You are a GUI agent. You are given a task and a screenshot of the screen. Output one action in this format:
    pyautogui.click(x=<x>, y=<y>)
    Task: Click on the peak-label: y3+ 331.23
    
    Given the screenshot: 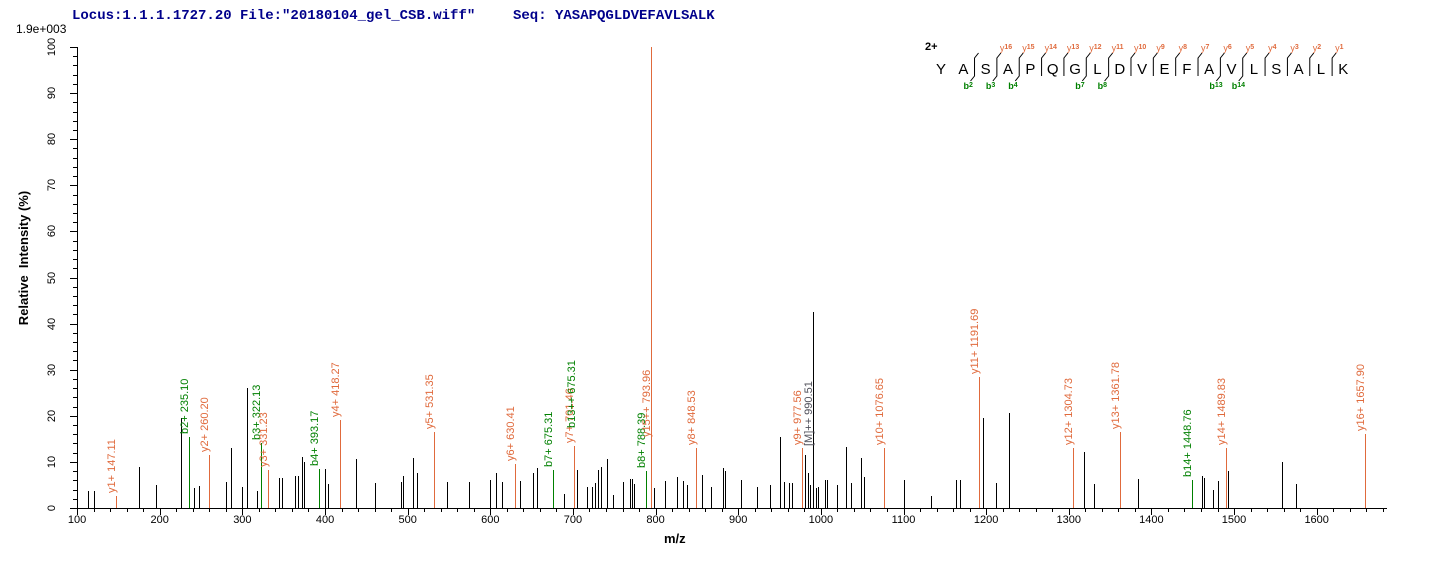 What is the action you would take?
    pyautogui.click(x=264, y=439)
    